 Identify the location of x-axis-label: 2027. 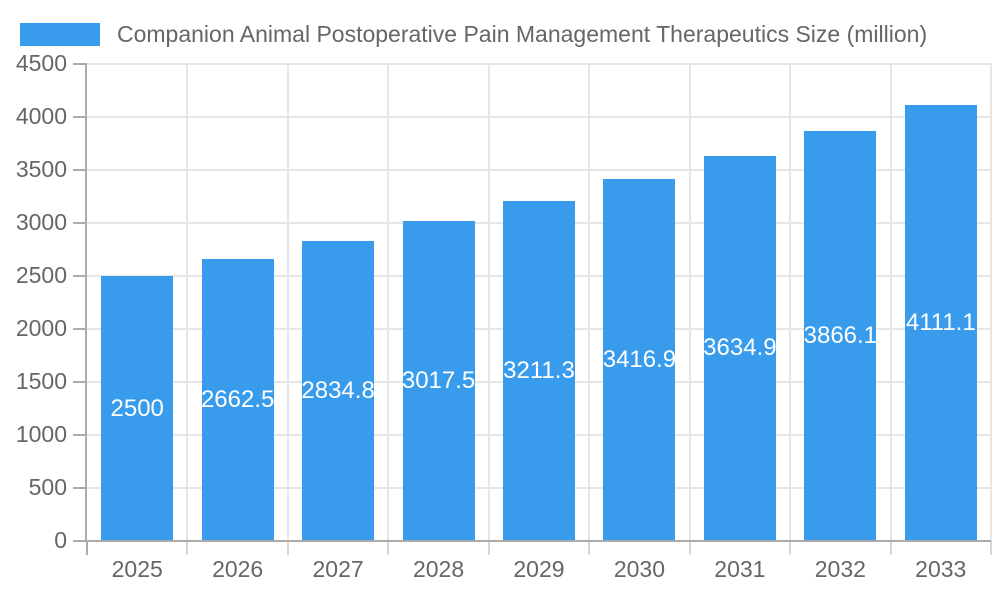
(338, 569).